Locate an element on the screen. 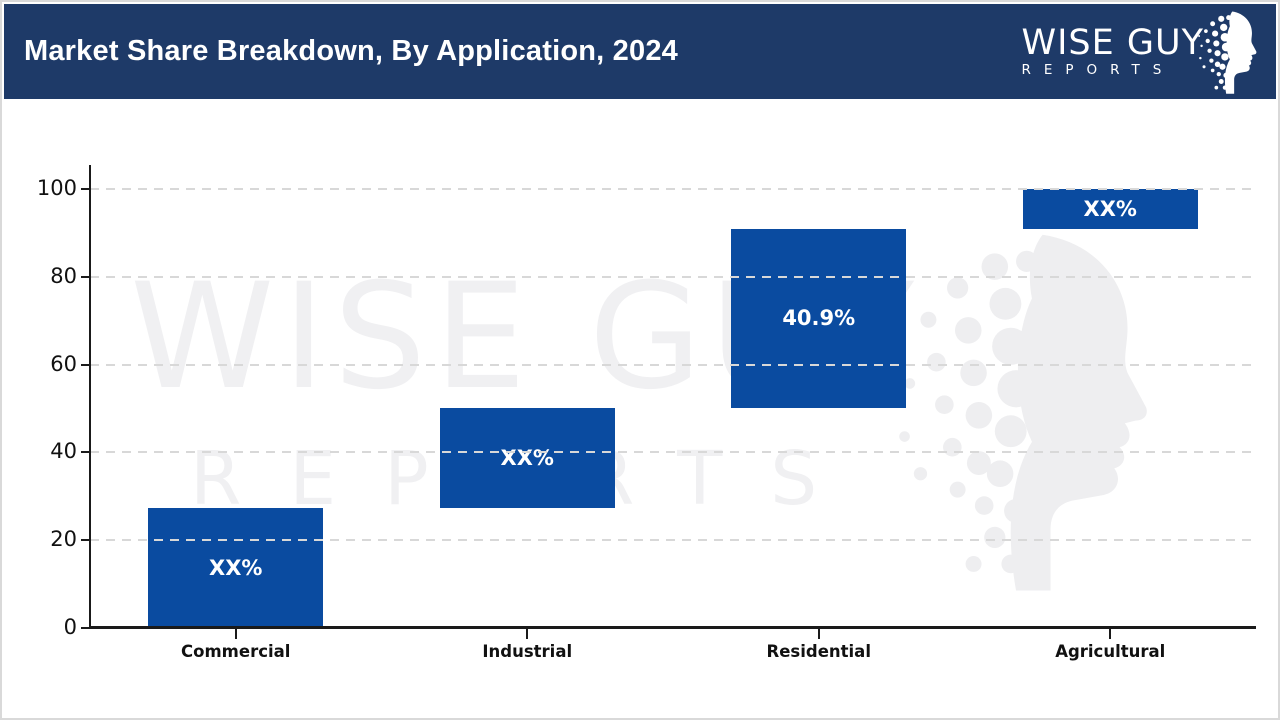 Image resolution: width=1280 pixels, height=720 pixels. wiseguy-reports-text: REPORTS is located at coordinates (1098, 70).